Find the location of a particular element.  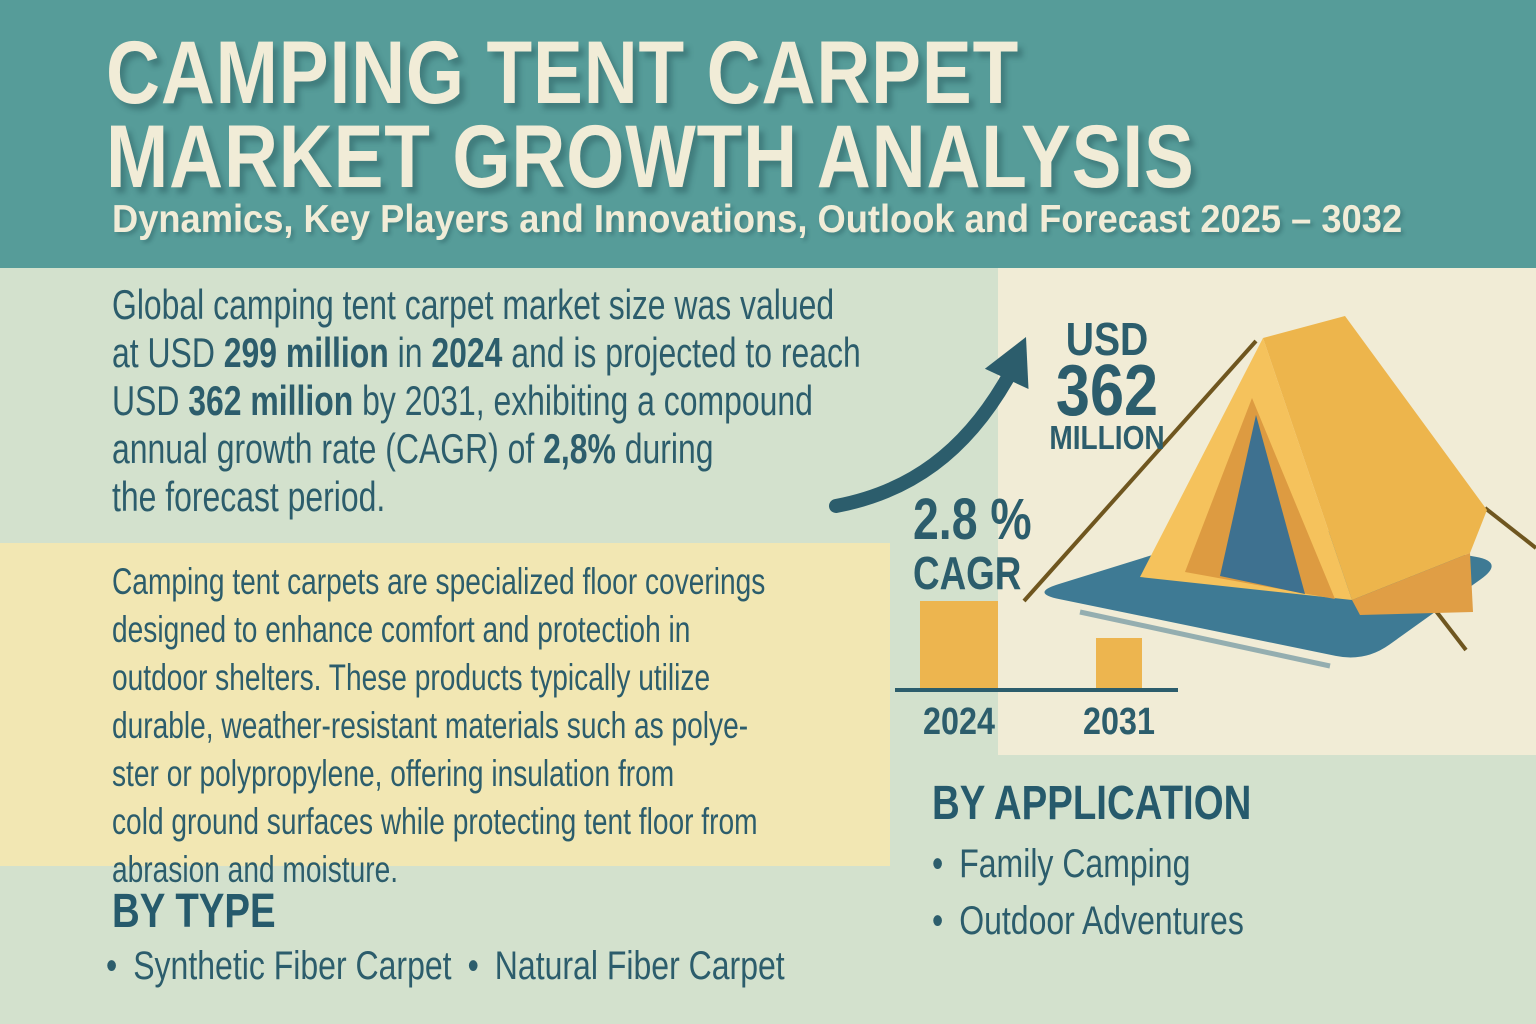

by-application-item-label: Outdoor Adventures is located at coordinates (1101, 921).